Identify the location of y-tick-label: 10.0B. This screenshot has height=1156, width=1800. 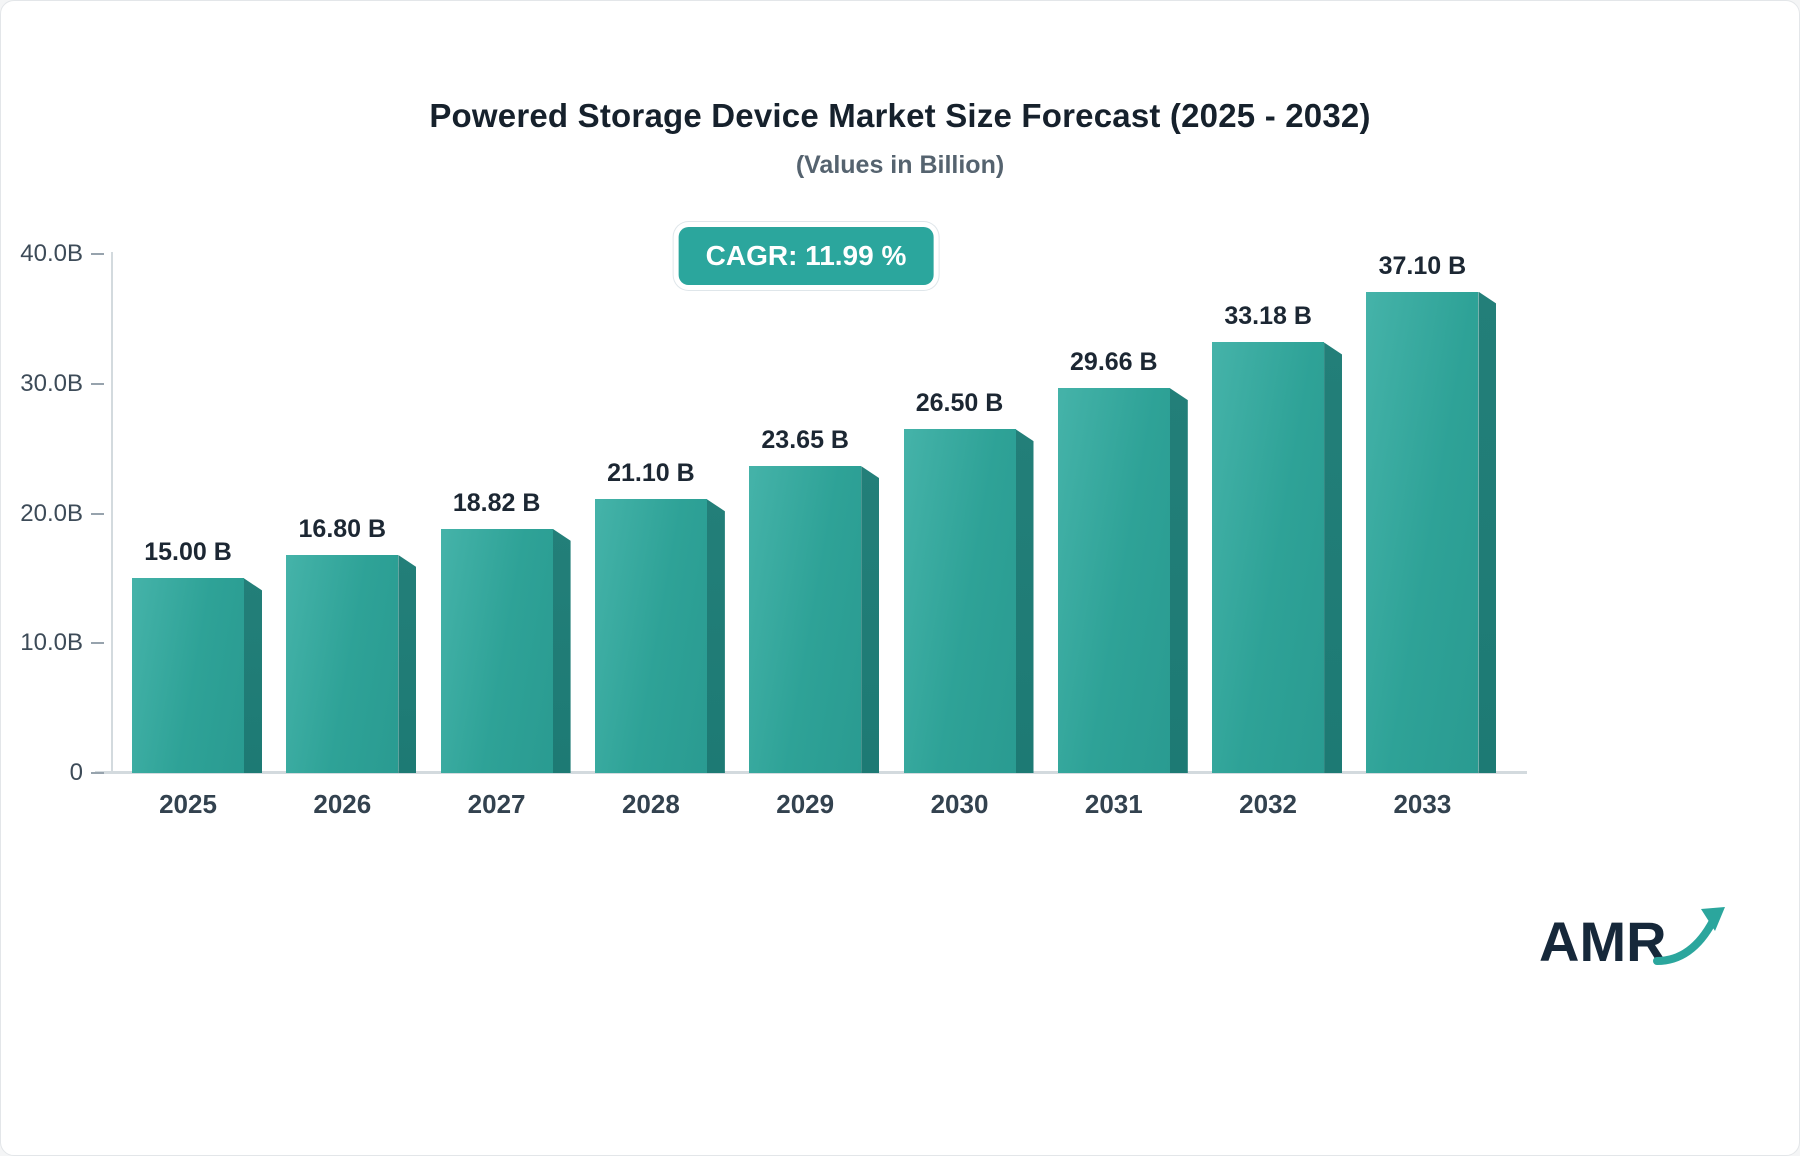
(51, 643).